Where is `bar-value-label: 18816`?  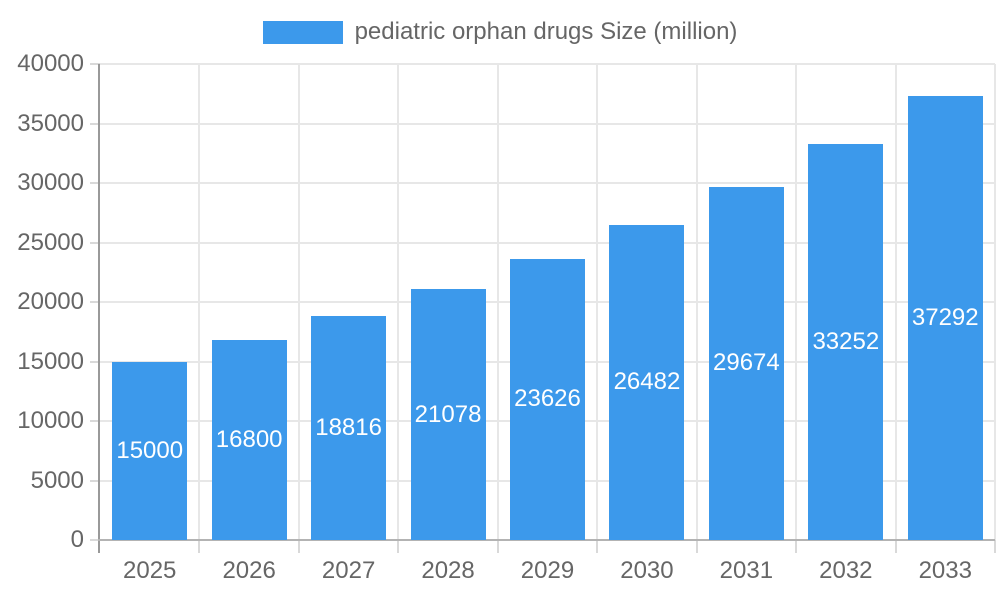
bar-value-label: 18816 is located at coordinates (348, 428).